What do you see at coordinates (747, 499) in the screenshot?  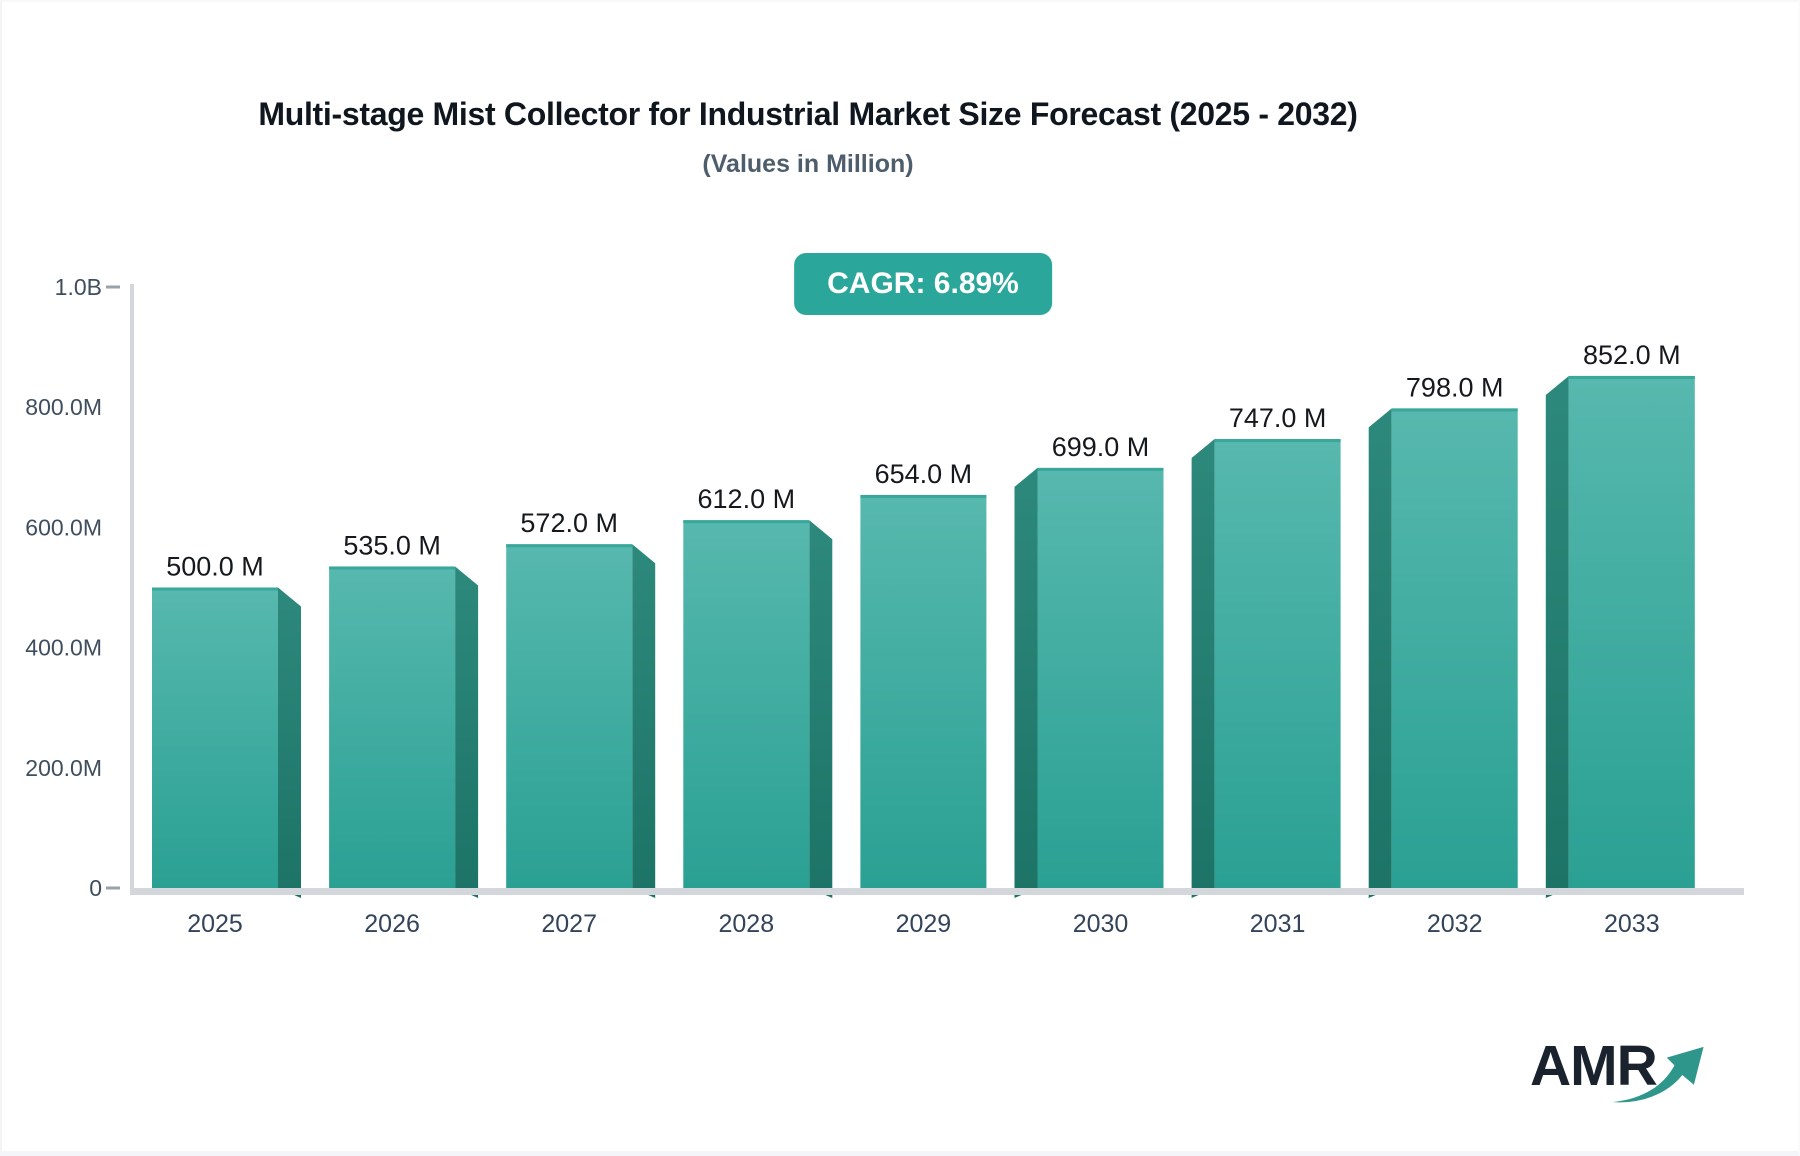 I see `bar-value-label: 612.0 M` at bounding box center [747, 499].